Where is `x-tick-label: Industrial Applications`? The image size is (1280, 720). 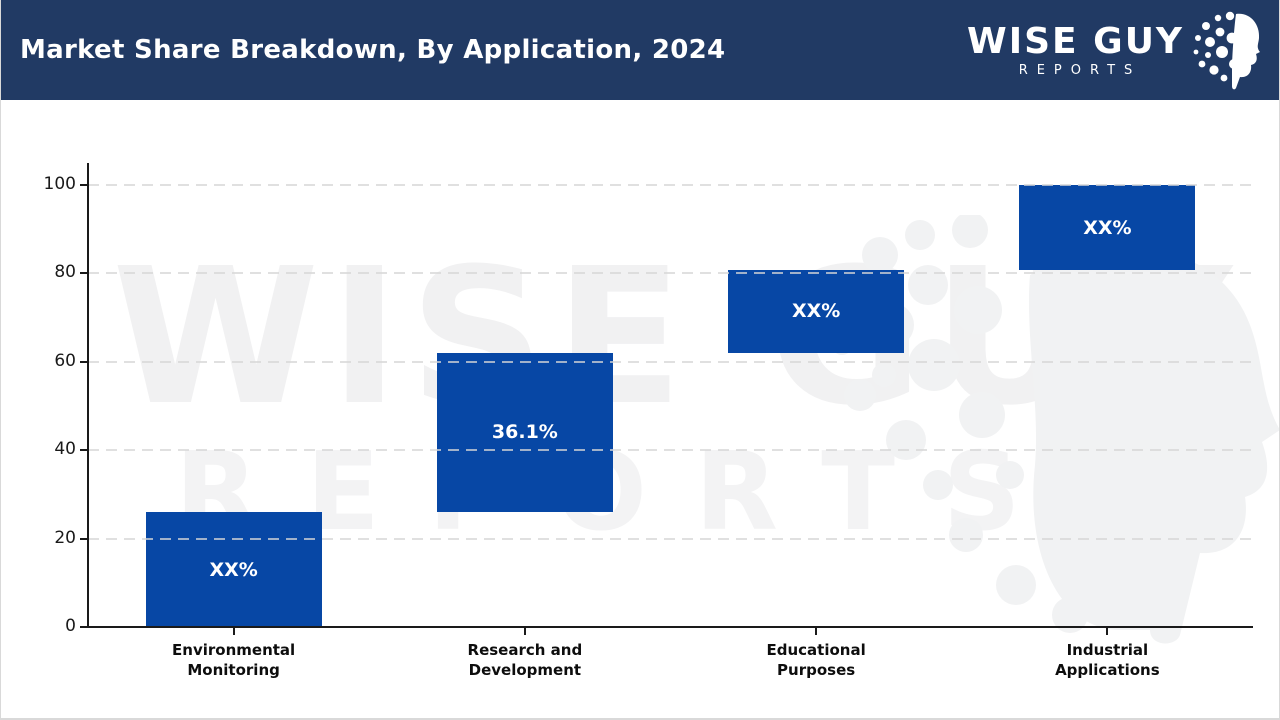 x-tick-label: Industrial Applications is located at coordinates (1107, 660).